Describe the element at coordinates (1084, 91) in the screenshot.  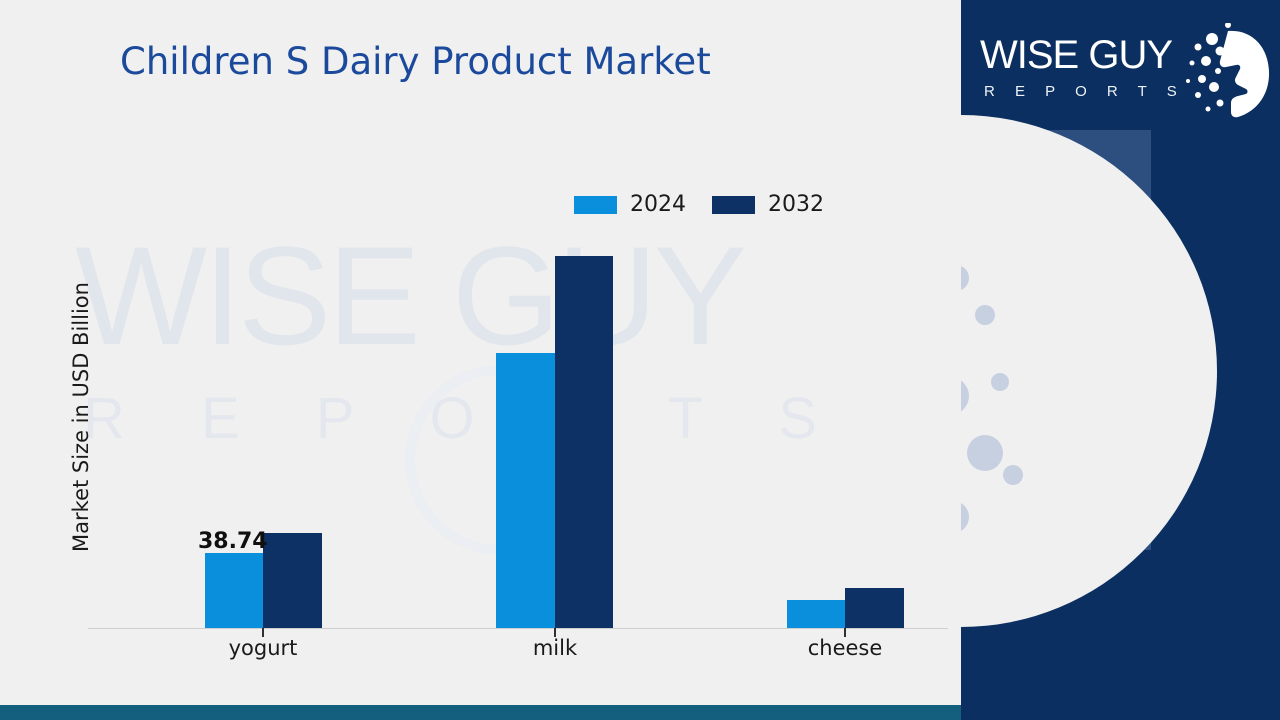
I see `logo-subtext: R E P O R T S` at that location.